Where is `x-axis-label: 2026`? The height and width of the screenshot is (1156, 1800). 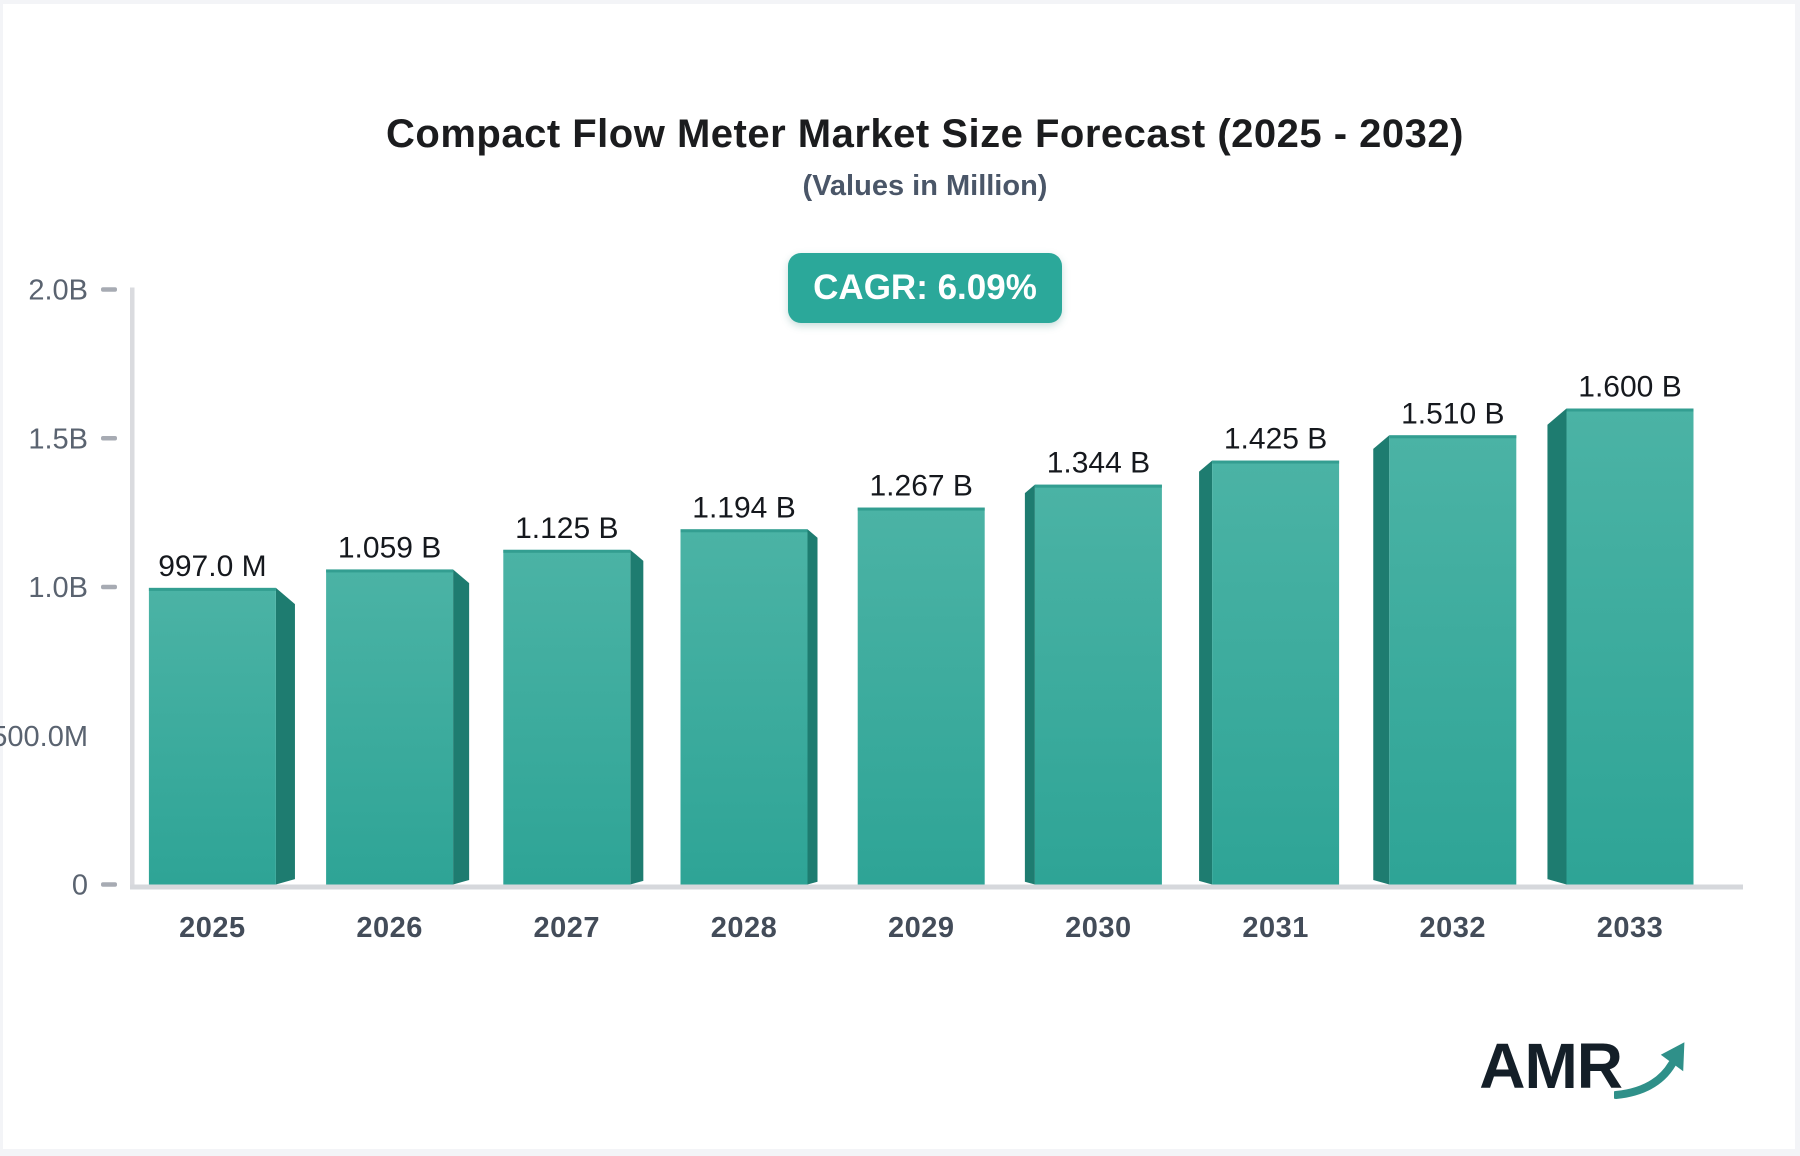 x-axis-label: 2026 is located at coordinates (389, 928).